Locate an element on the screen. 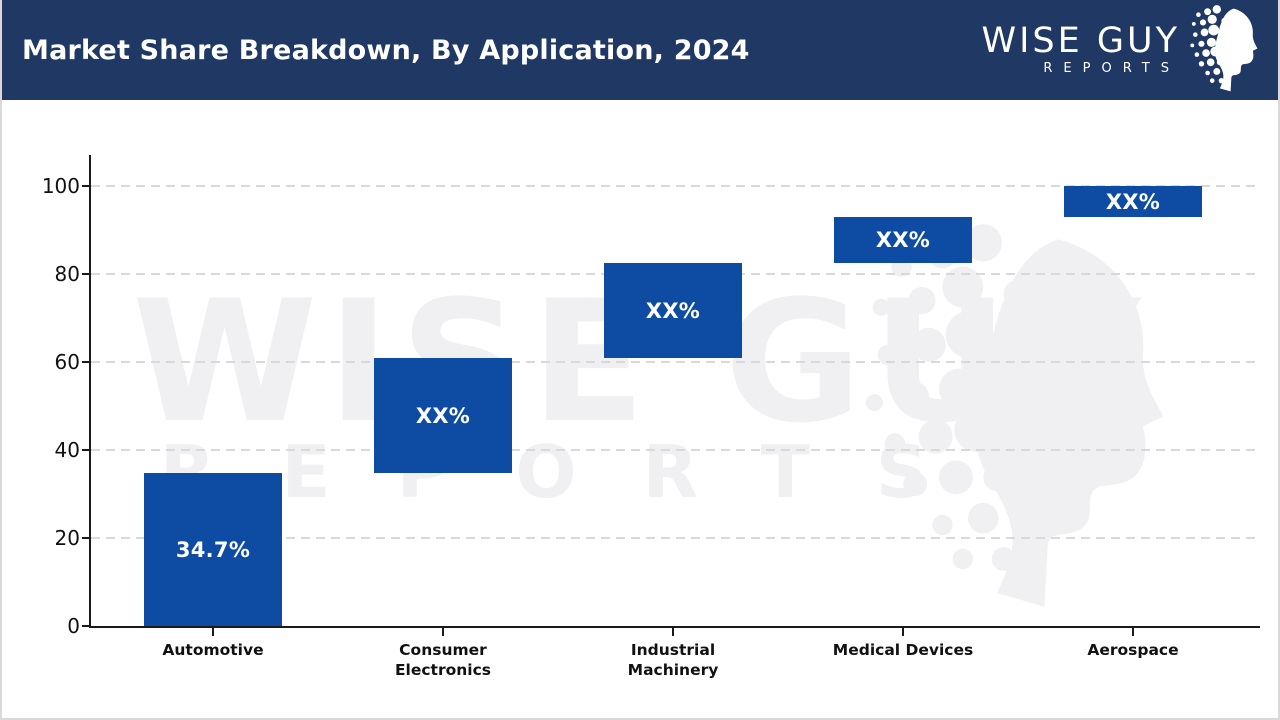 This screenshot has height=720, width=1280. bar: 34.7% is located at coordinates (213, 549).